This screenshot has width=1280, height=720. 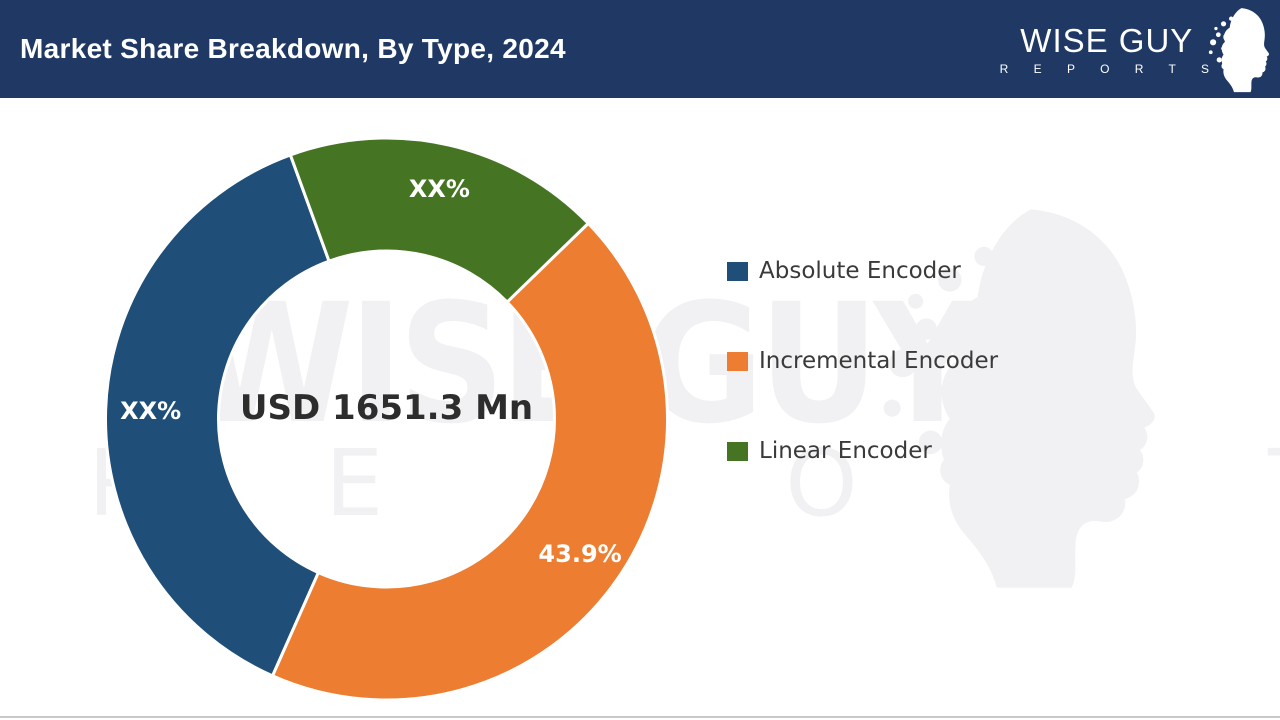 What do you see at coordinates (1109, 68) in the screenshot?
I see `logo-subtext: R E P O R T S` at bounding box center [1109, 68].